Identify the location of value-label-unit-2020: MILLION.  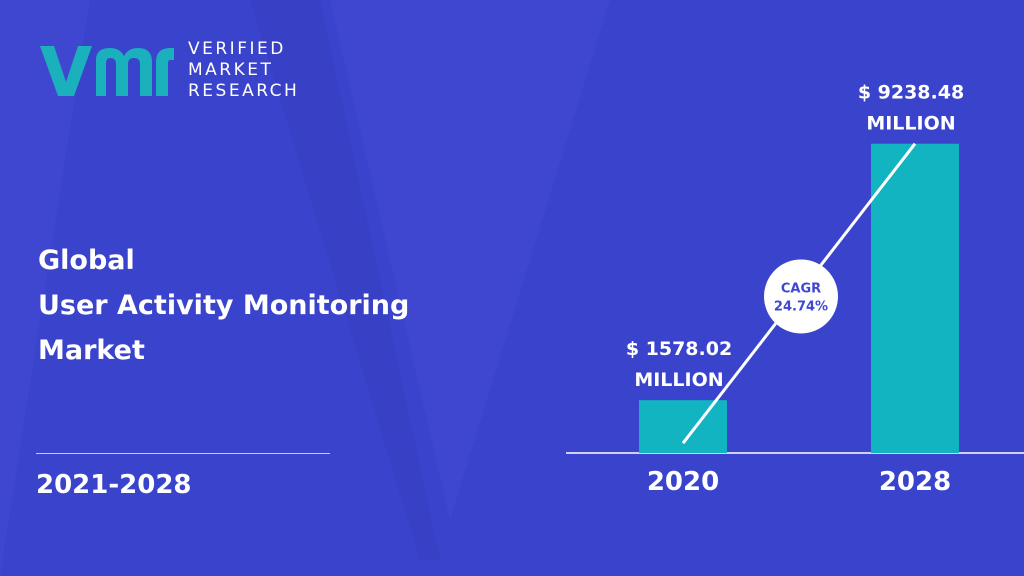
(678, 380).